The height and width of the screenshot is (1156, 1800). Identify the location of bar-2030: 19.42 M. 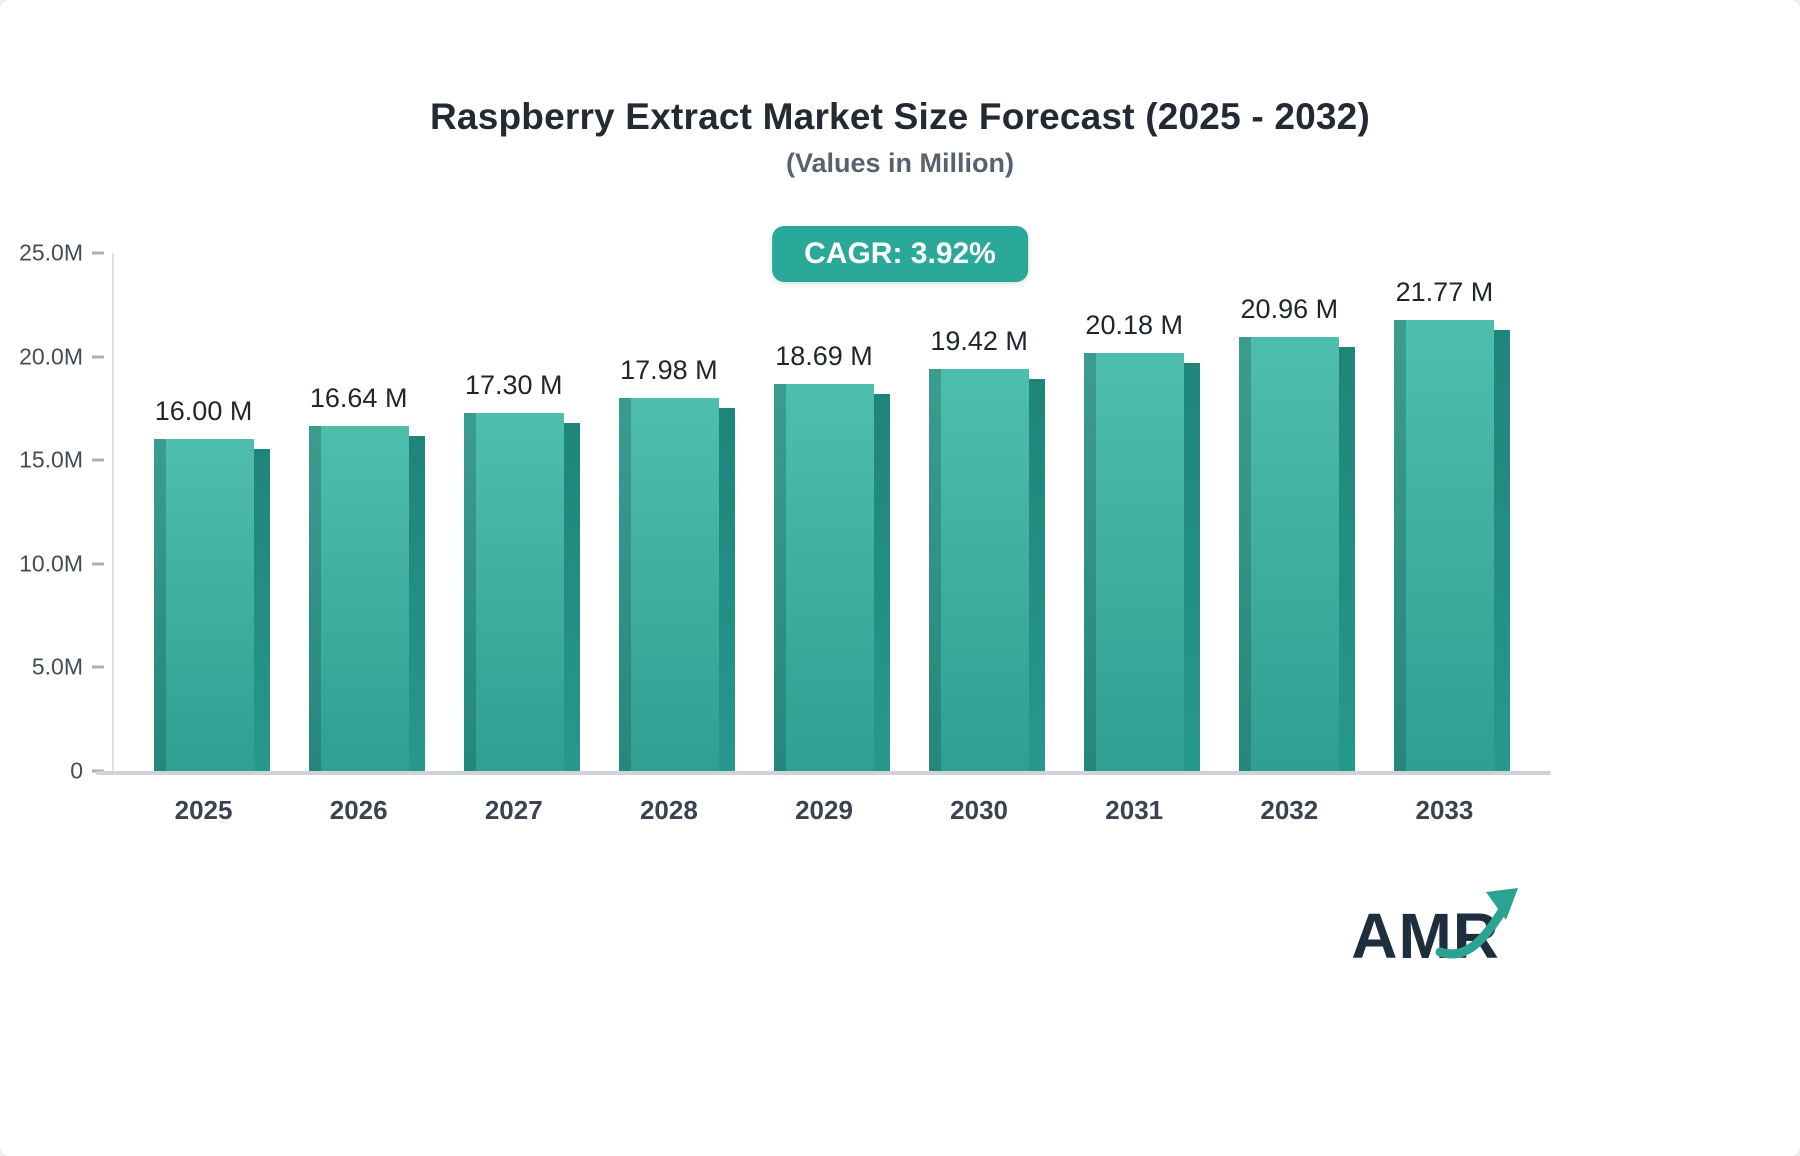
(987, 549).